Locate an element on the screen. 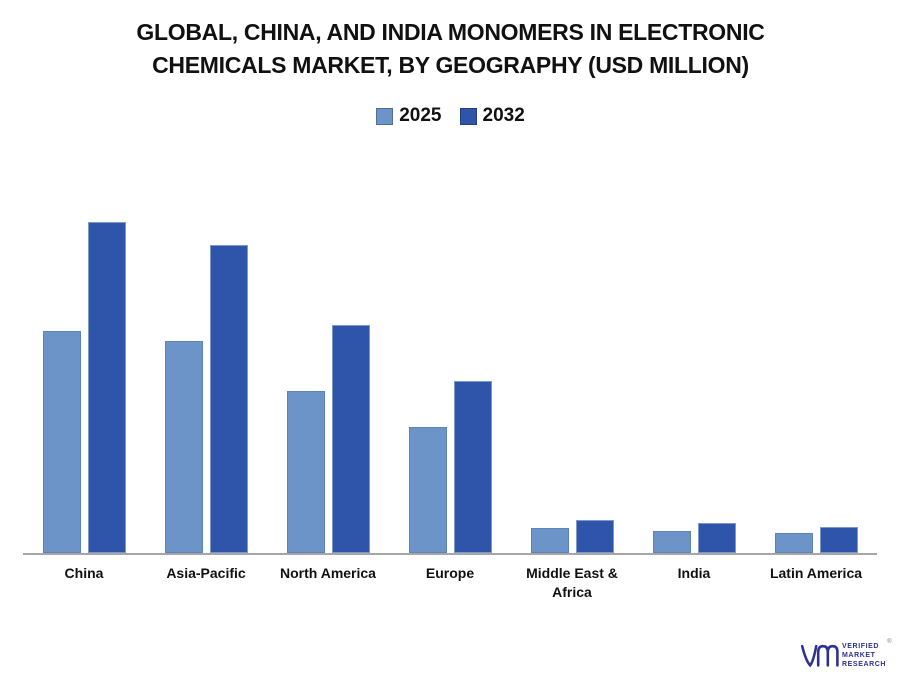 Image resolution: width=901 pixels, height=681 pixels. legend-item-2025: 2025 is located at coordinates (409, 116).